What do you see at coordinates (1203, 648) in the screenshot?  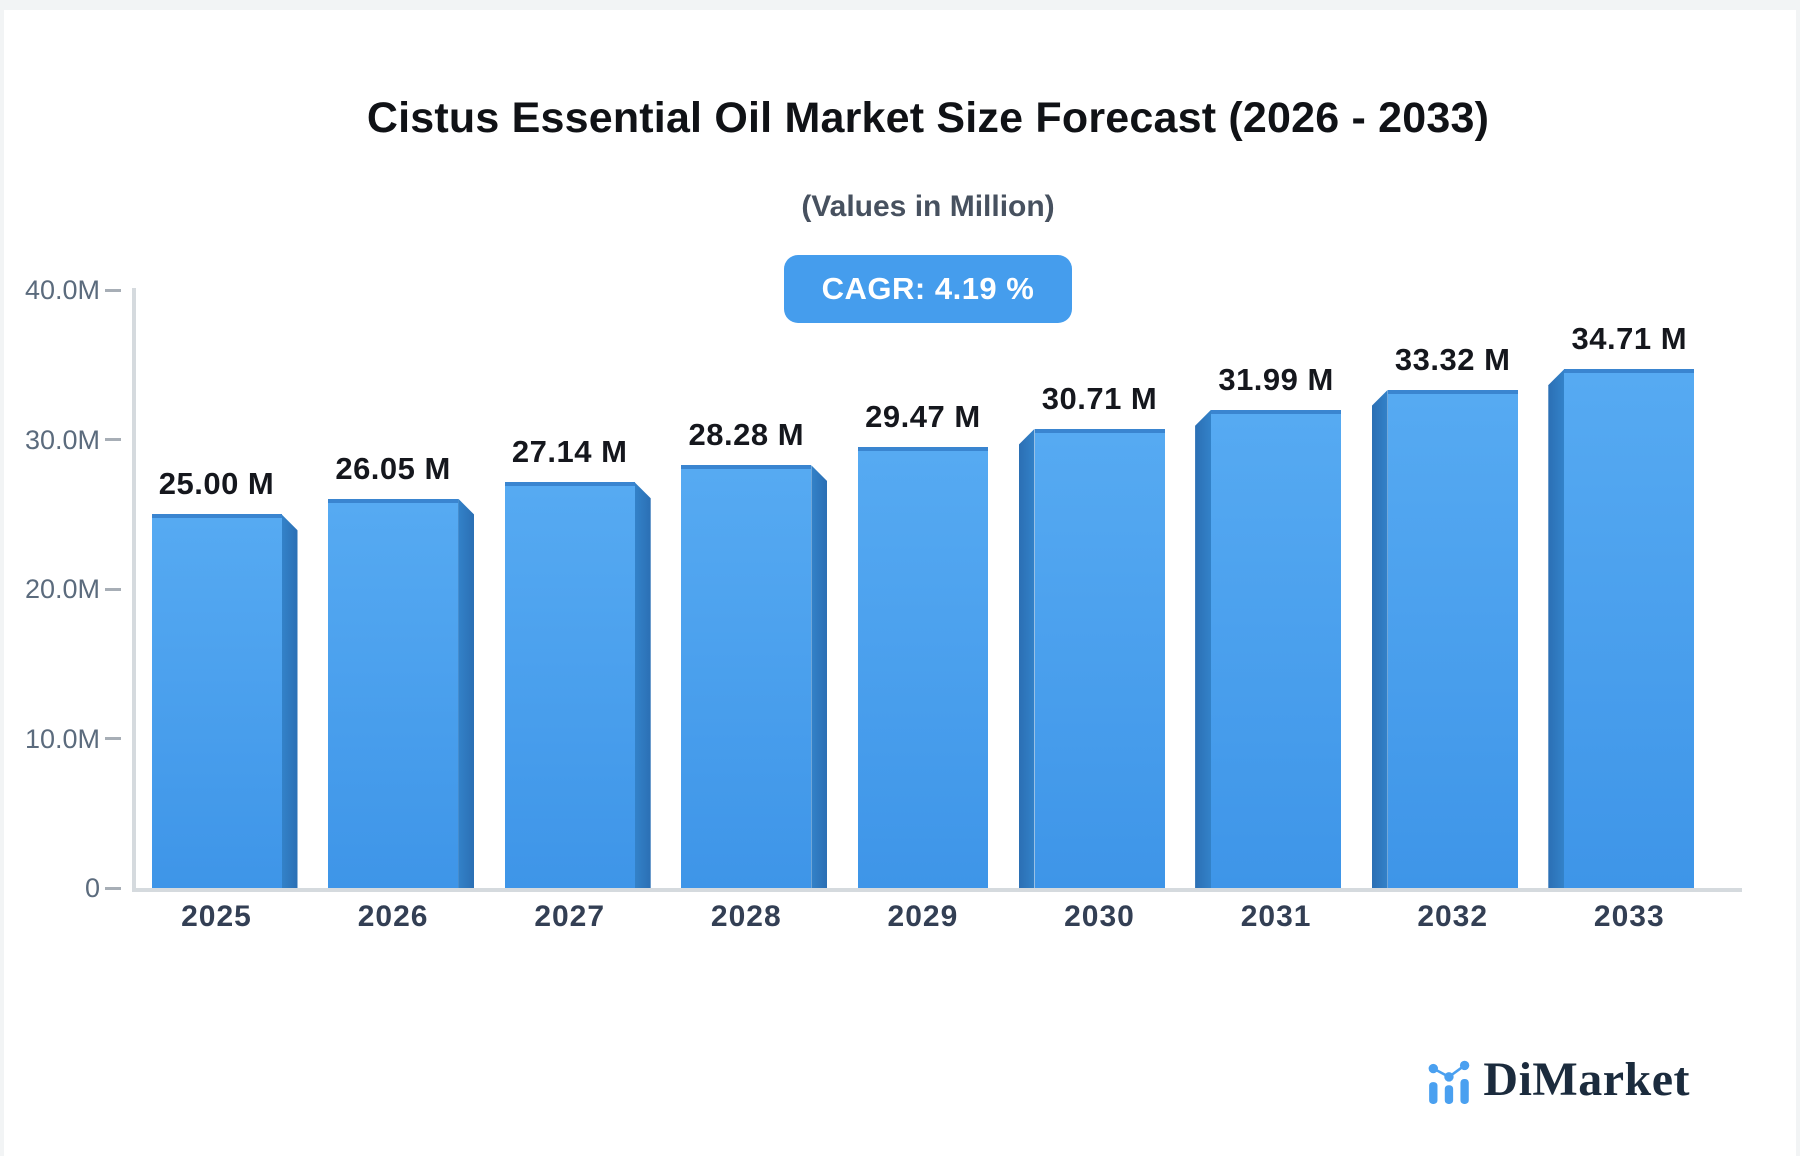 I see `bar-3d-side-2031` at bounding box center [1203, 648].